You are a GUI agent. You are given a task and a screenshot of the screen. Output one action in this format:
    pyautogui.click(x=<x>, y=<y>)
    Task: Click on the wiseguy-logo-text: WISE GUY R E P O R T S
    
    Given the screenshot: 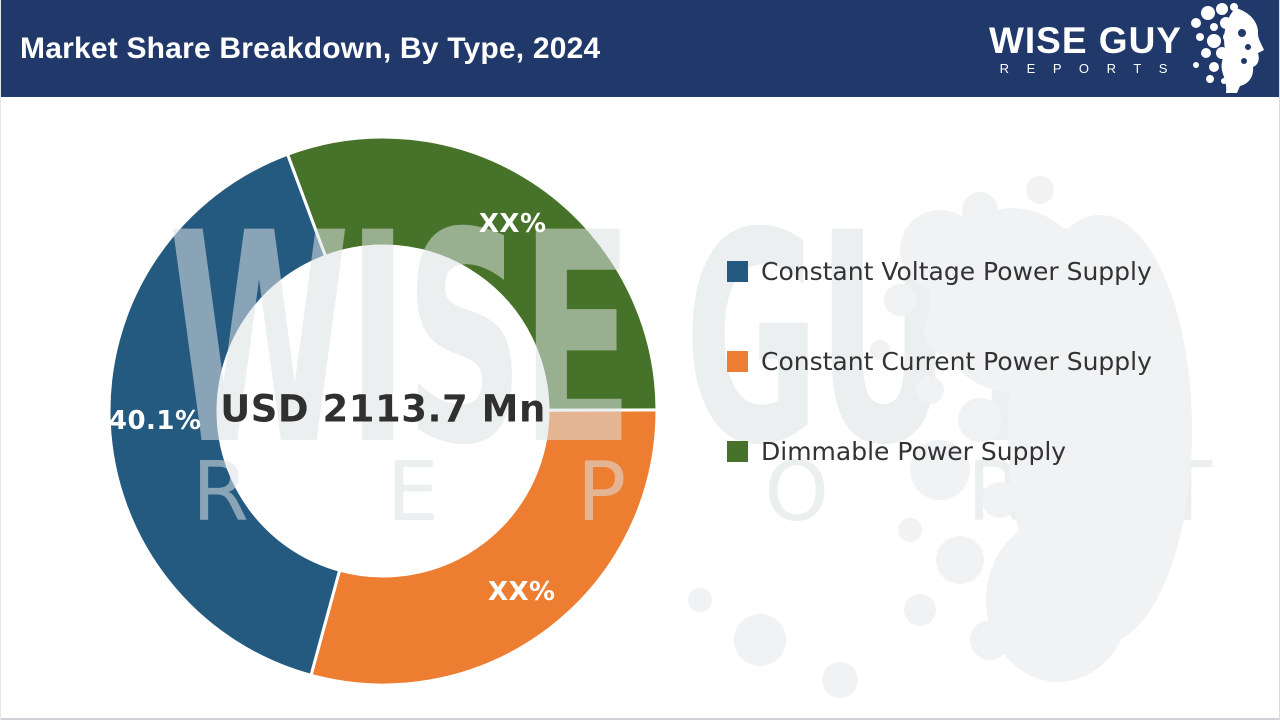 What is the action you would take?
    pyautogui.click(x=1085, y=48)
    